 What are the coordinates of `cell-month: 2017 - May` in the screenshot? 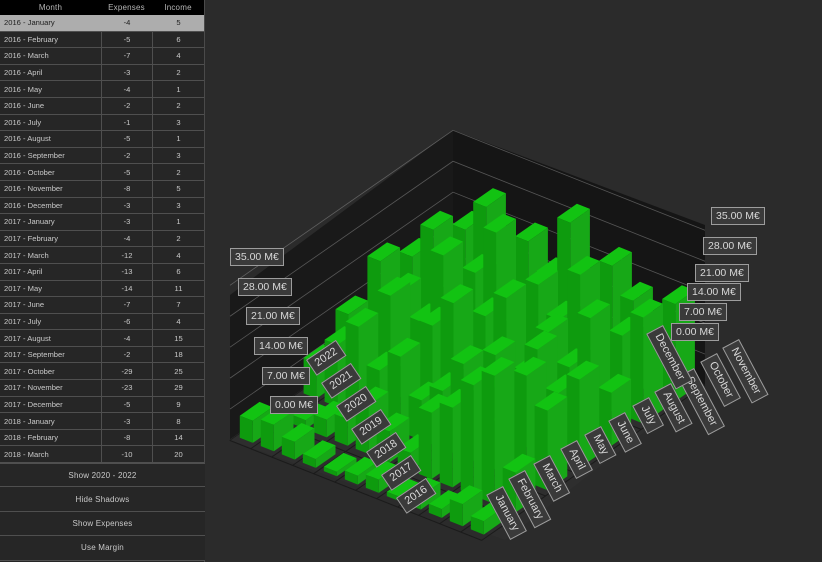 It's located at (23, 288).